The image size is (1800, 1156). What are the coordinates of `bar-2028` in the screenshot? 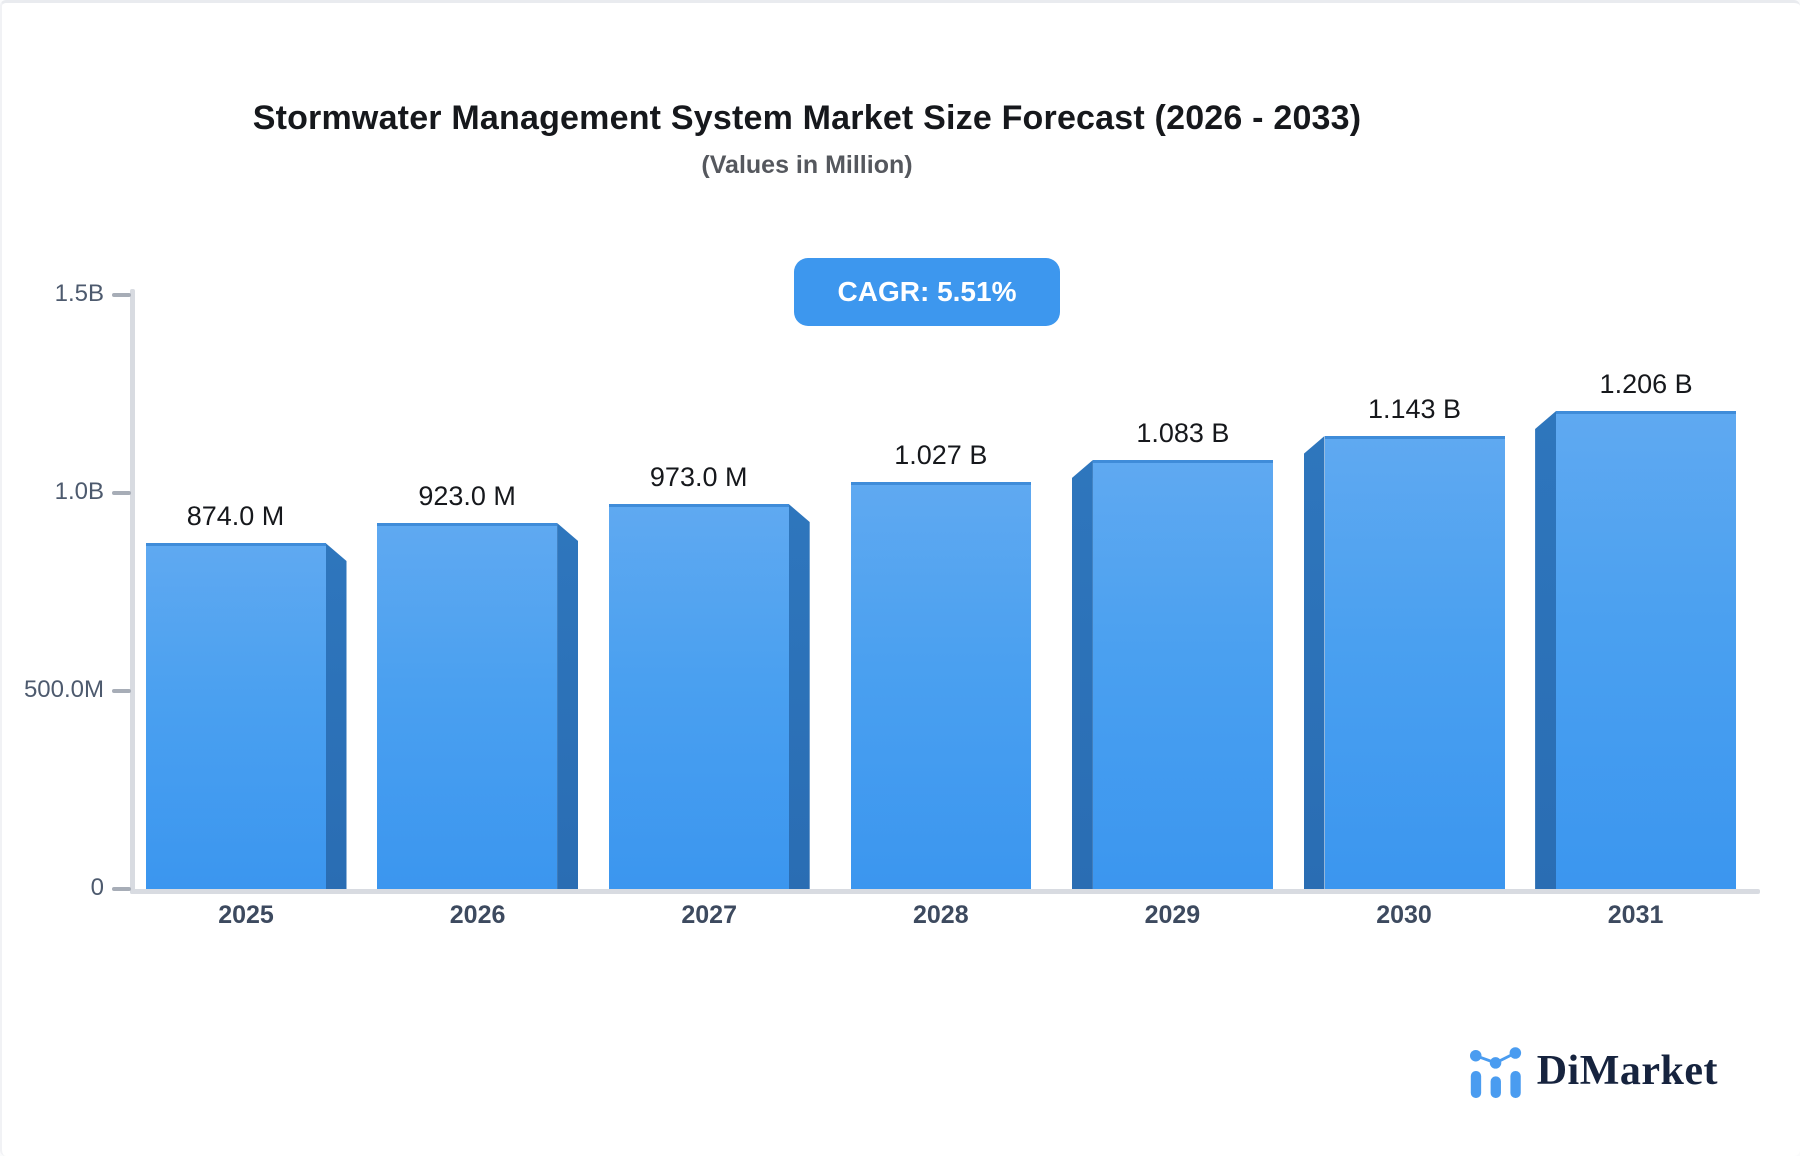 It's located at (940, 685).